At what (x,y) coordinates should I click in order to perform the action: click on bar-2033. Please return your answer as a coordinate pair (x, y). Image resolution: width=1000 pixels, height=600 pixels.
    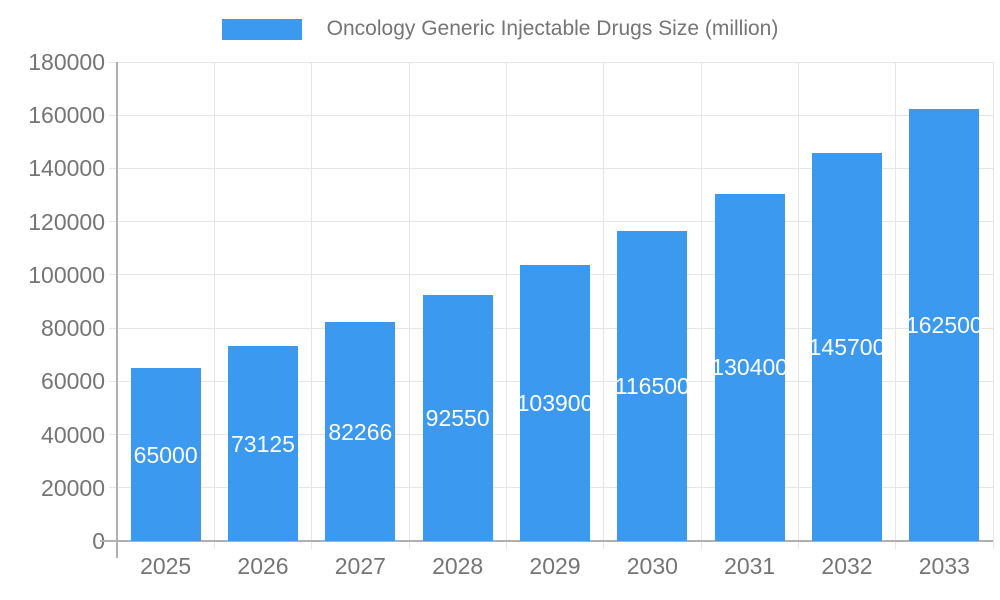
    Looking at the image, I should click on (944, 324).